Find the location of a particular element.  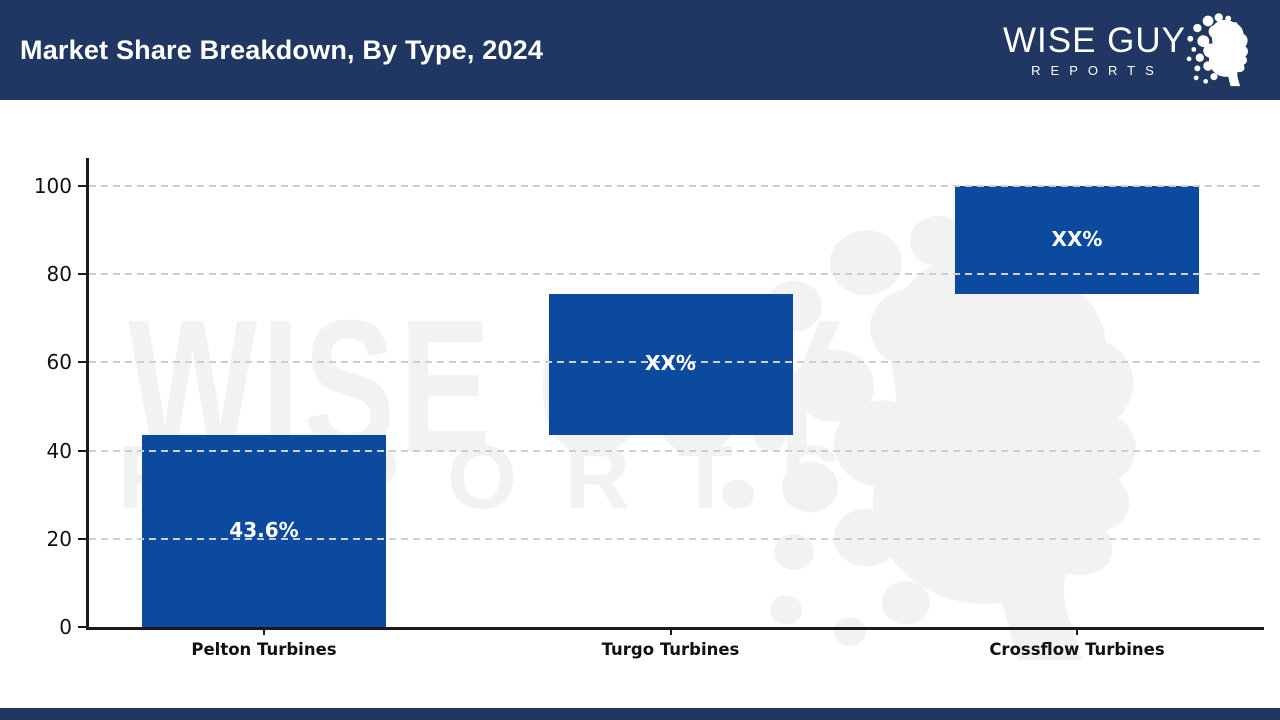

bar-segment is located at coordinates (264, 530).